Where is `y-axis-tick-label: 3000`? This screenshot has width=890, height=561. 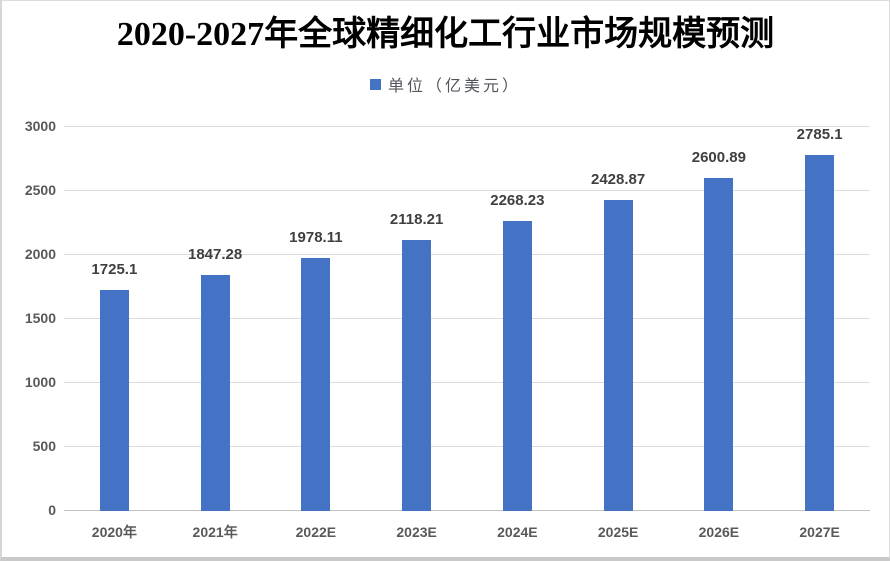 y-axis-tick-label: 3000 is located at coordinates (40, 126).